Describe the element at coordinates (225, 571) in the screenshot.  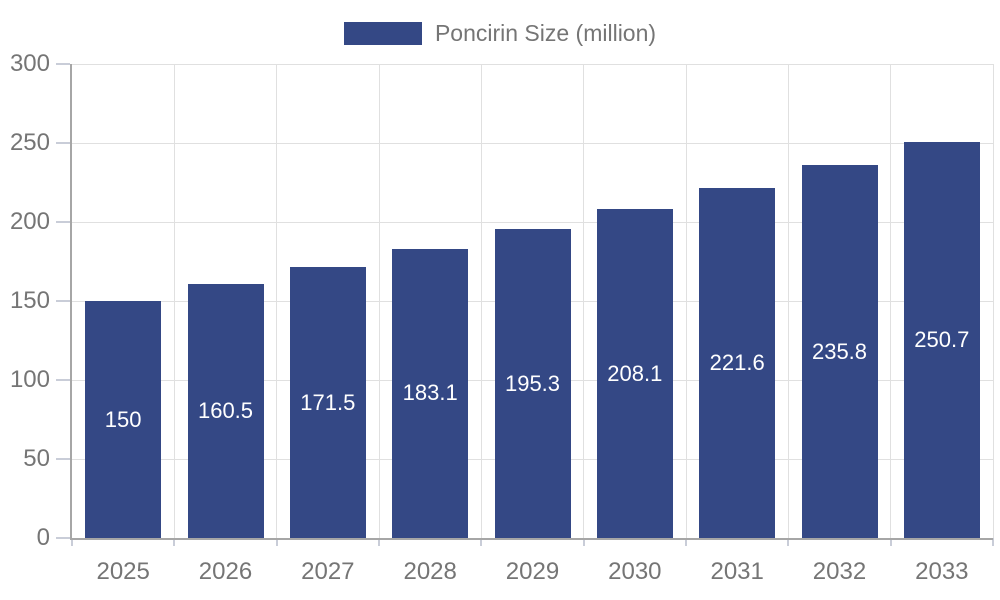
I see `x-axis-tick-label: 2026` at that location.